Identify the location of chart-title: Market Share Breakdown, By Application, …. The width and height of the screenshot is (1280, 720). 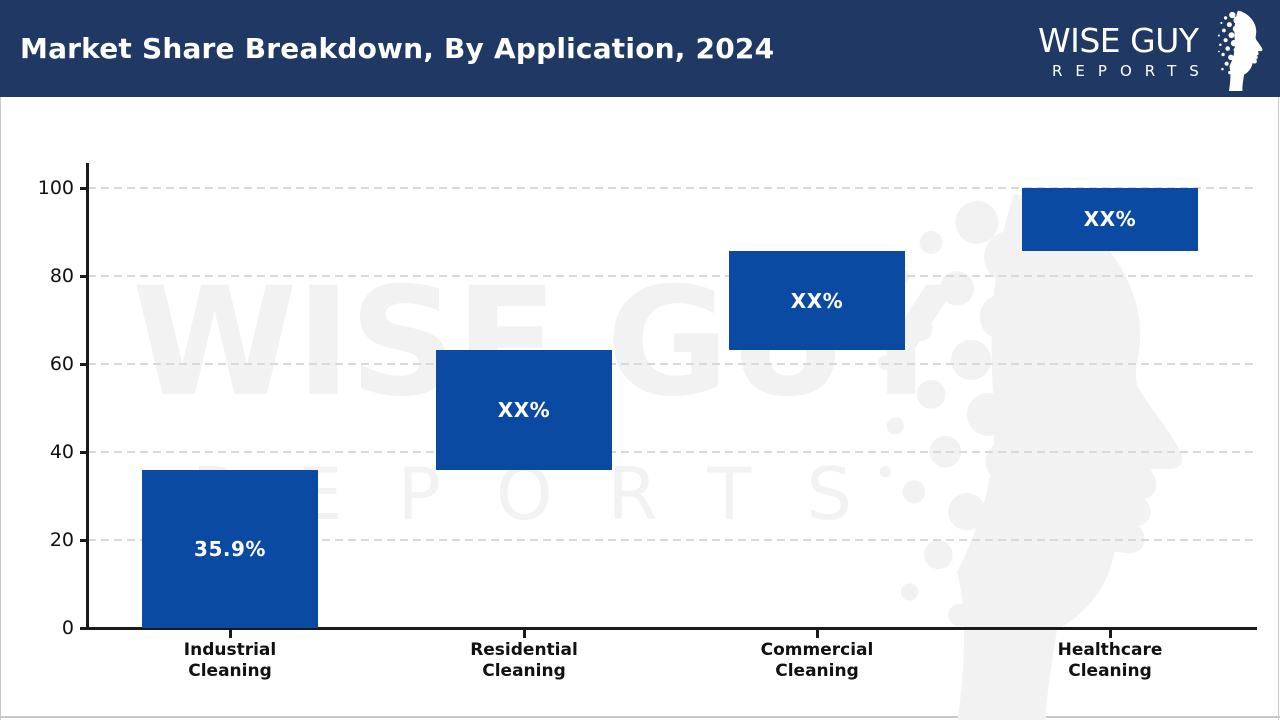
(397, 48).